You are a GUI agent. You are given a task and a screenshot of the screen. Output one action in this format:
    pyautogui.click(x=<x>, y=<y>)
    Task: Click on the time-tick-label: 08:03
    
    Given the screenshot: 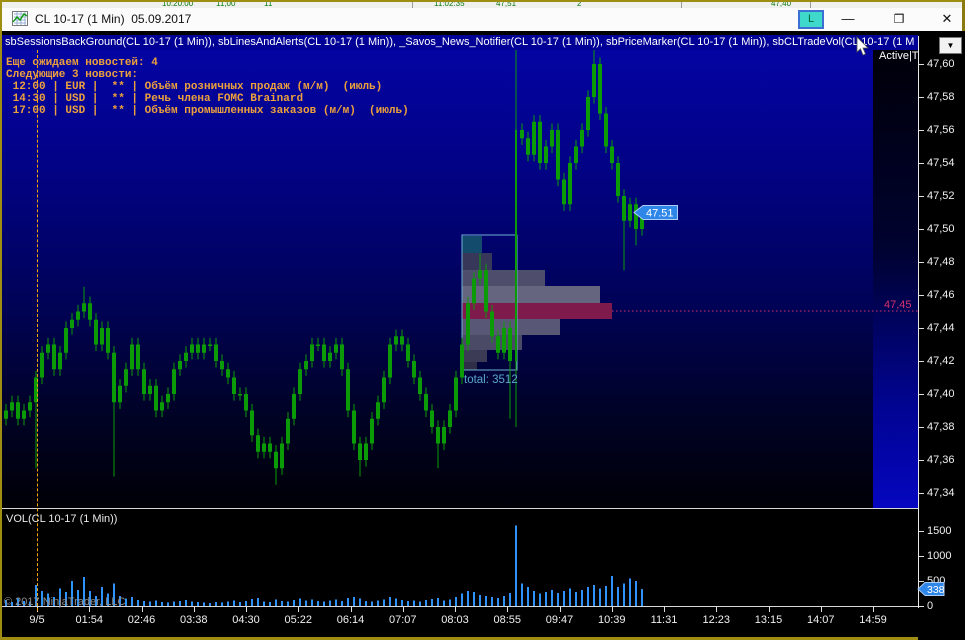 What is the action you would take?
    pyautogui.click(x=455, y=620)
    